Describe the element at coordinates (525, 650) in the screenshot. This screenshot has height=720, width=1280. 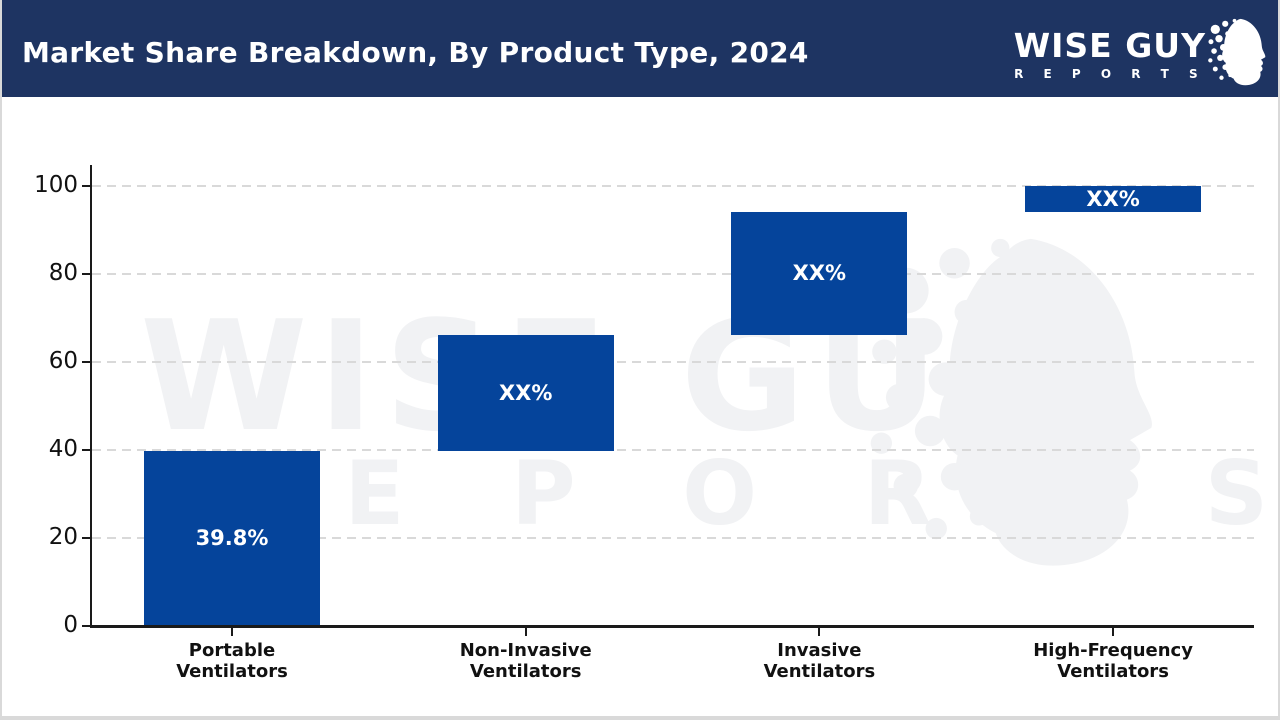
I see `x-category-label-line: Non-Invasive` at that location.